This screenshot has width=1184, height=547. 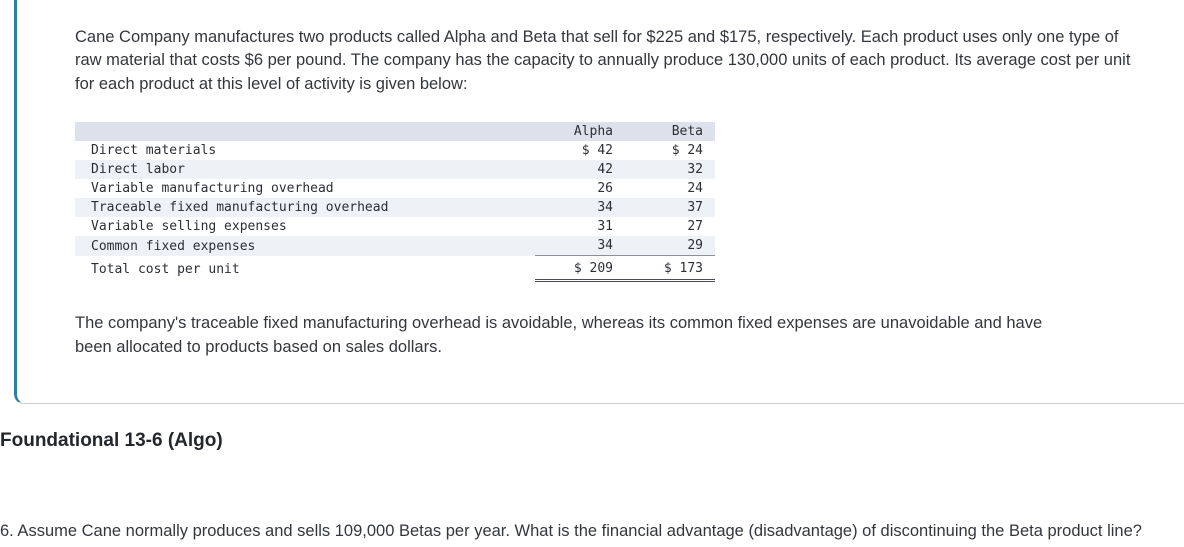 I want to click on table-row: Common fixed expenses 34 29, so click(x=395, y=246).